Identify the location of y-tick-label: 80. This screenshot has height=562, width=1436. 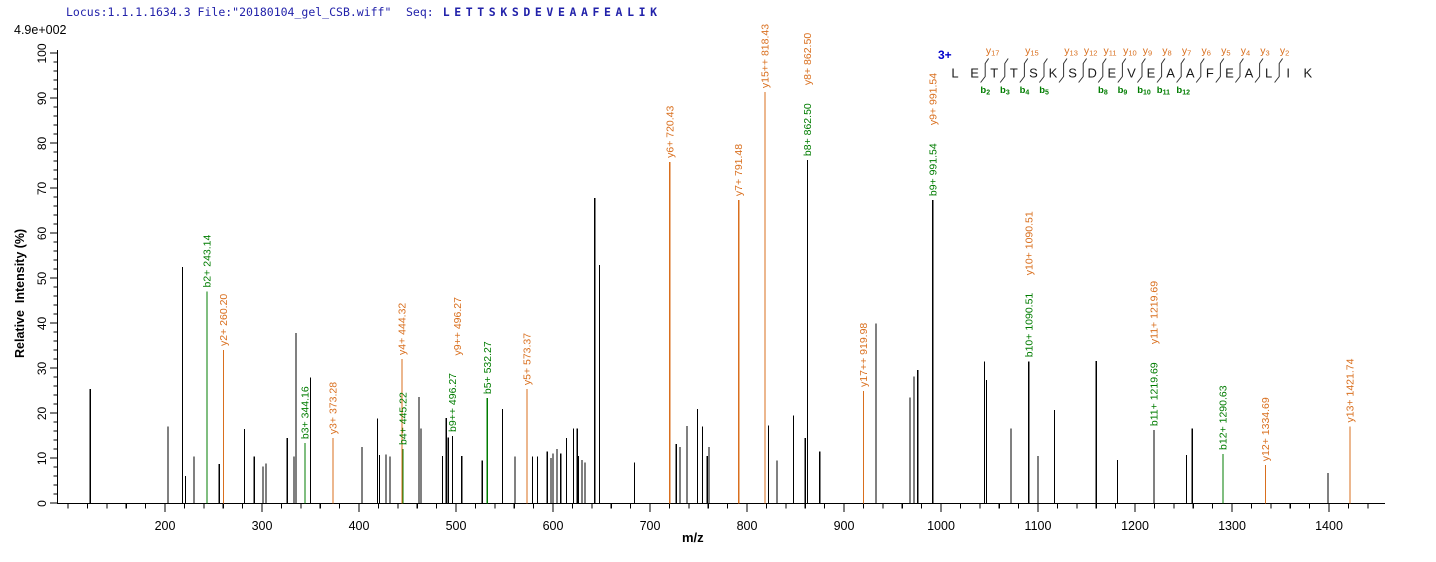
(42, 144).